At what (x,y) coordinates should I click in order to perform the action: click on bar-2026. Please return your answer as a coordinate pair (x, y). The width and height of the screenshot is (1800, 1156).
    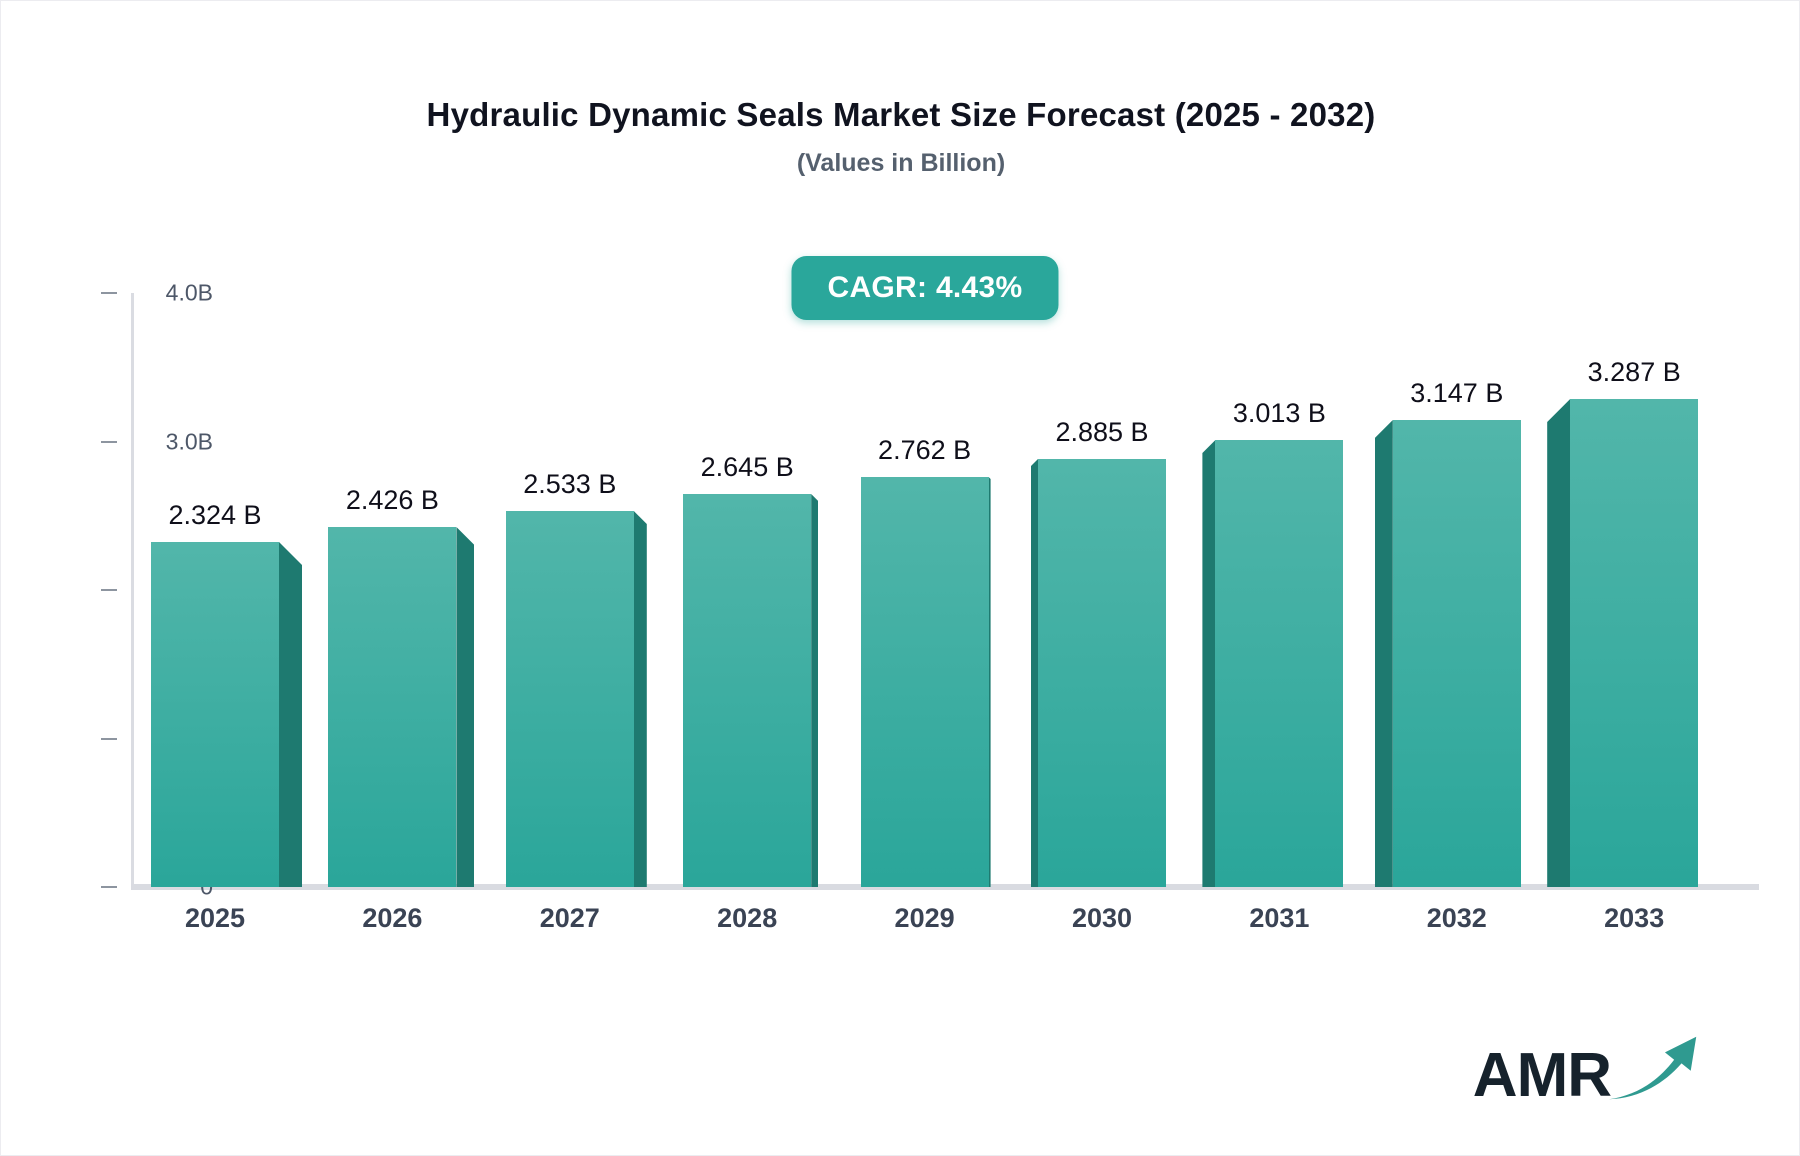
    Looking at the image, I should click on (392, 707).